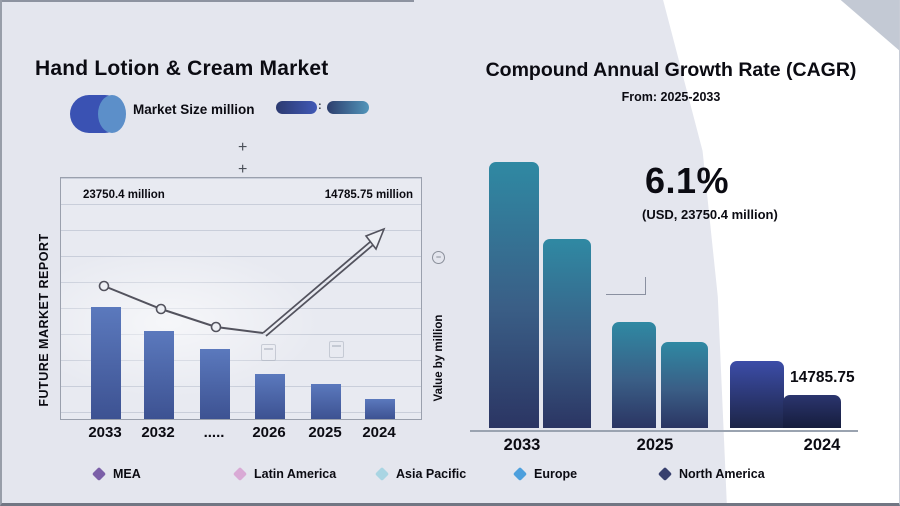 The width and height of the screenshot is (900, 506). I want to click on cylinder-cap-icon, so click(112, 114).